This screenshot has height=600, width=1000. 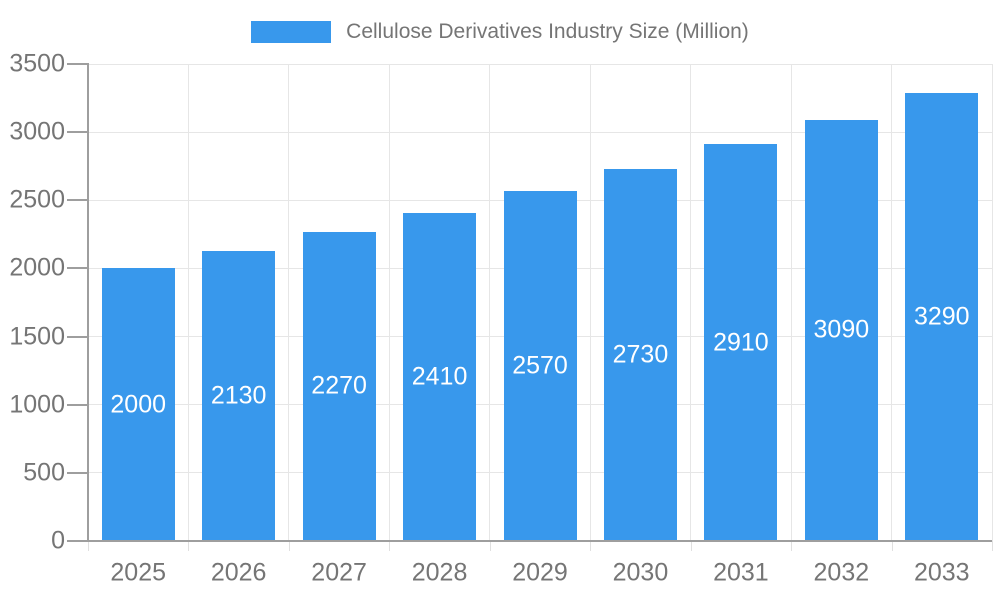 I want to click on y-axis-tick-label: 0, so click(x=58, y=540).